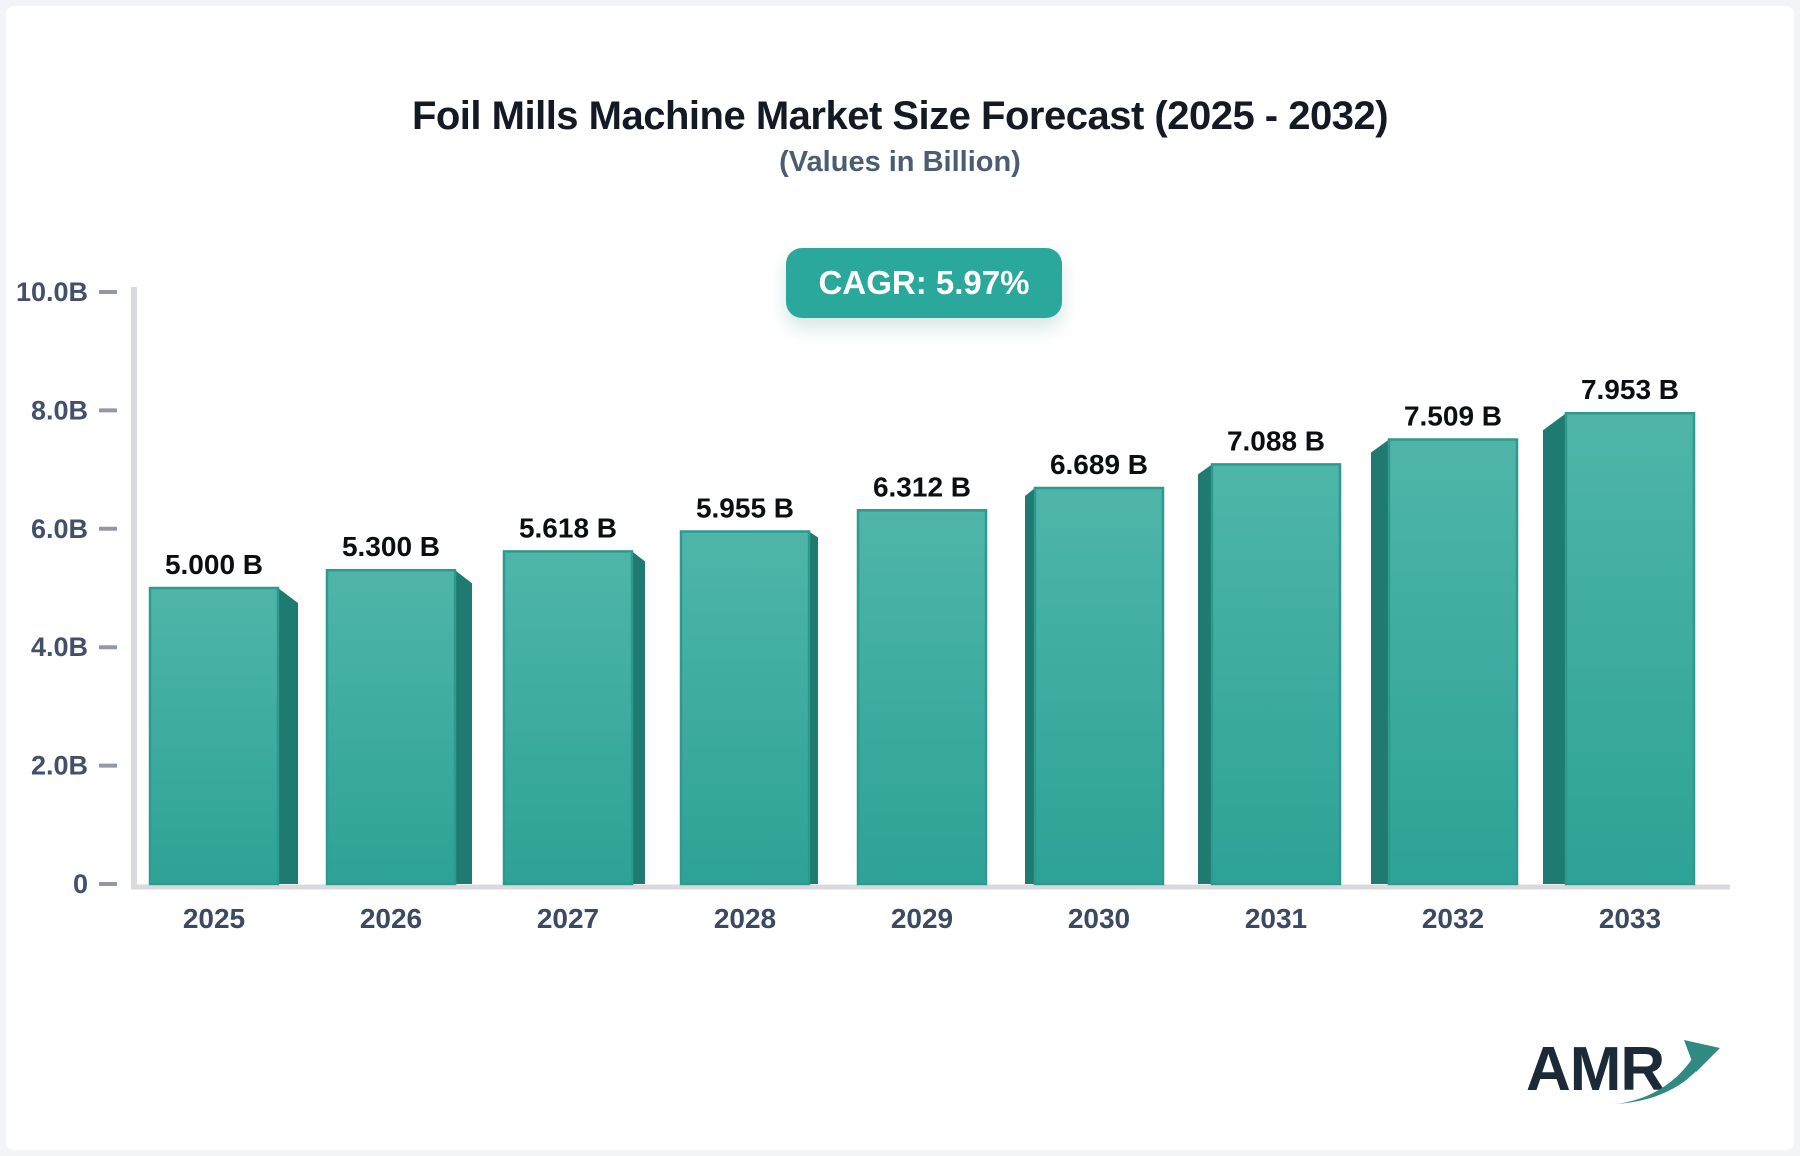  I want to click on bar-side-face-2032, so click(1380, 661).